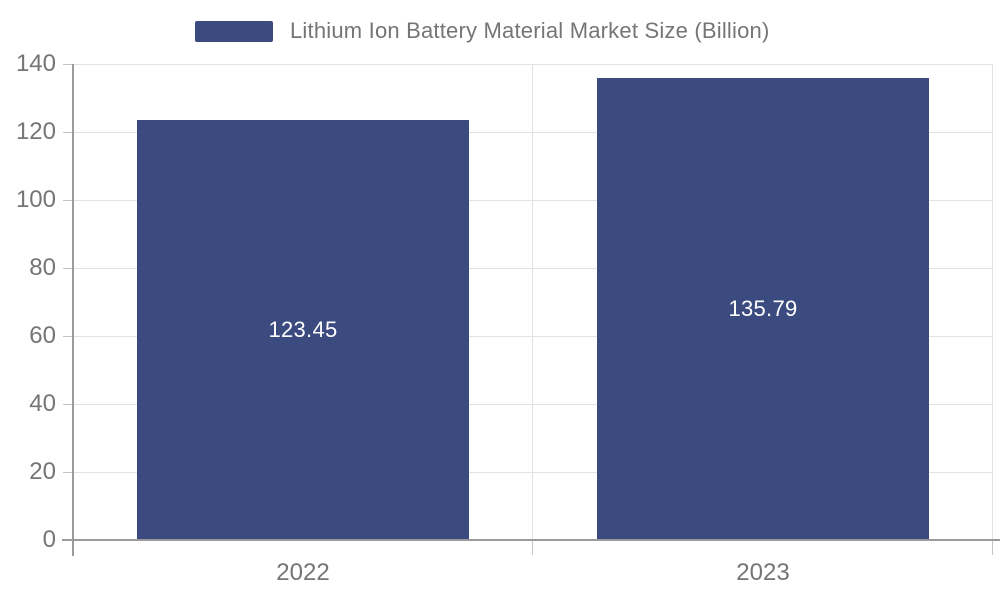  I want to click on y-axis-tick-label: 100, so click(35, 199).